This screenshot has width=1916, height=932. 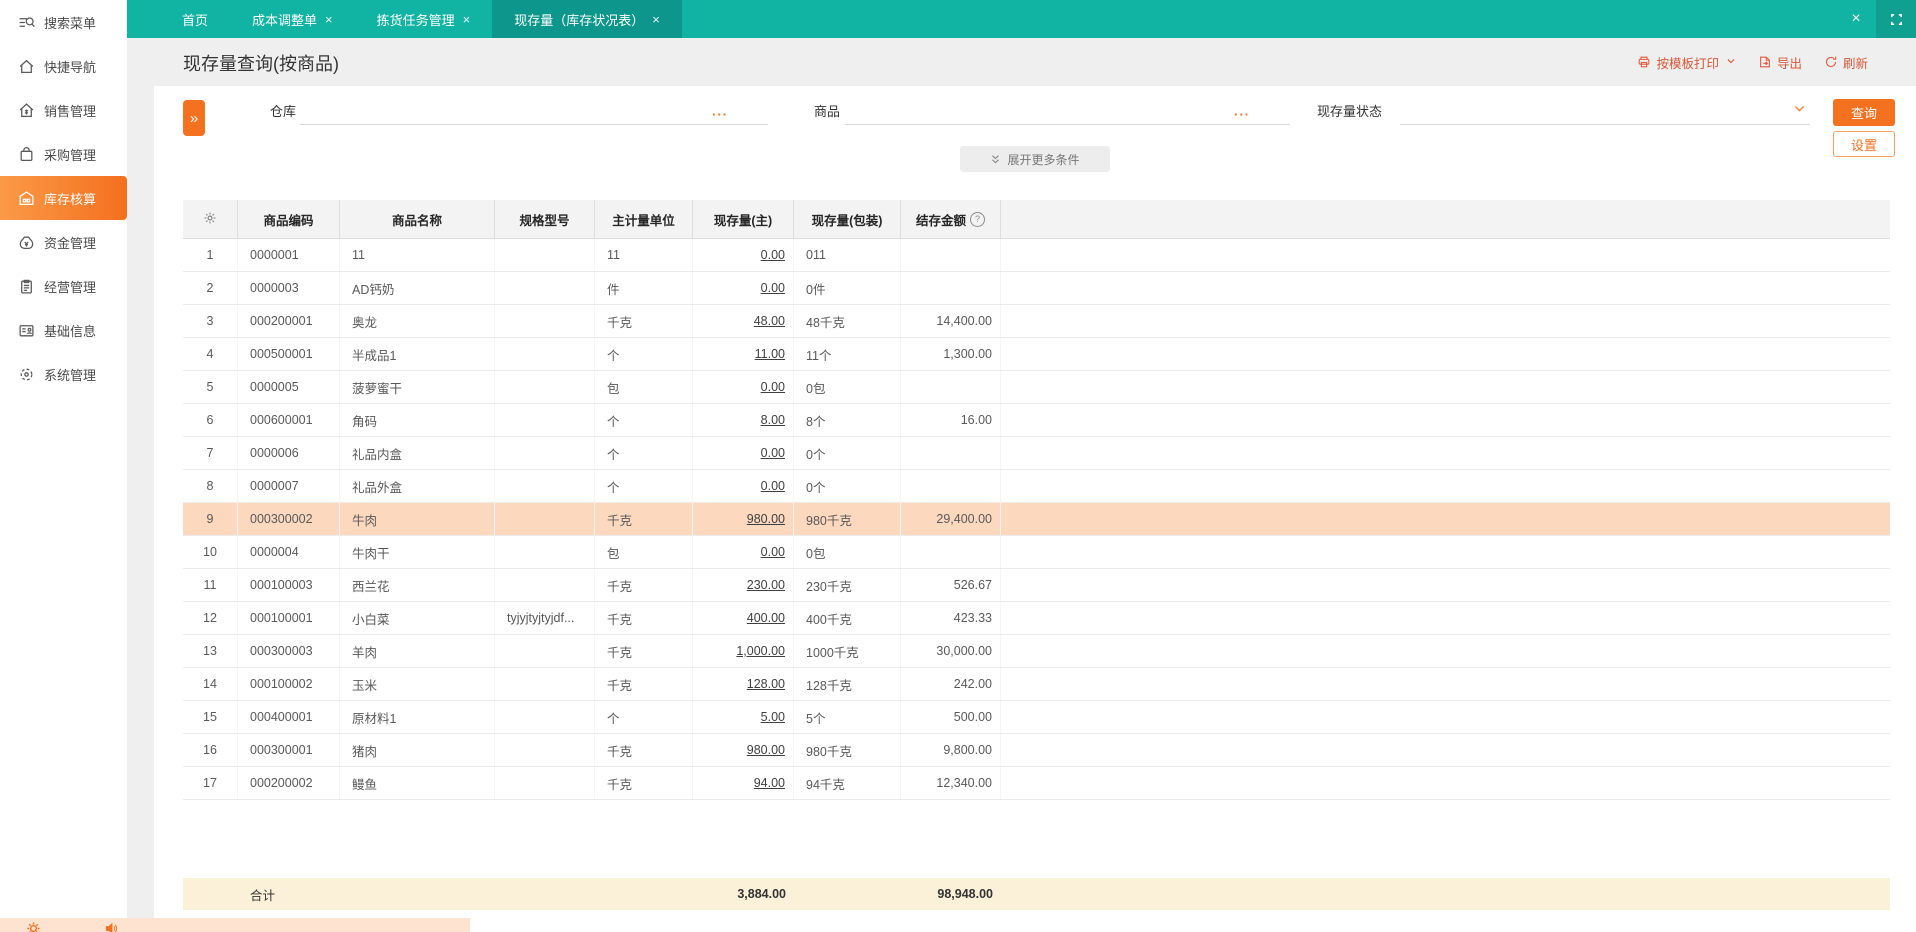 I want to click on cell-amount, so click(x=951, y=288).